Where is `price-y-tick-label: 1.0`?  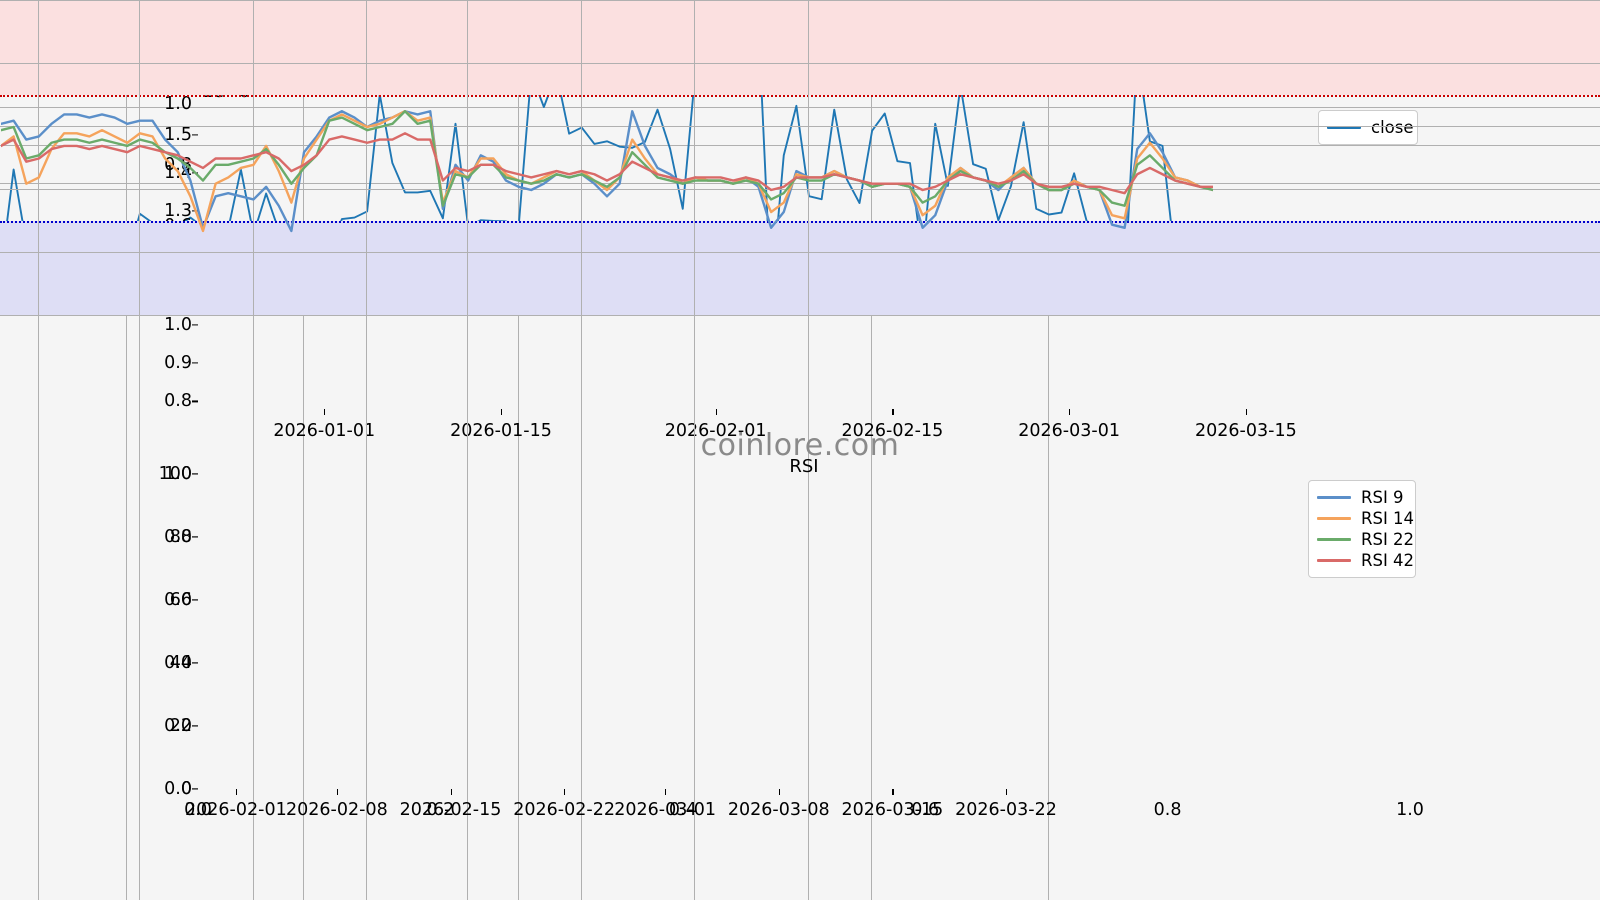
price-y-tick-label: 1.0 is located at coordinates (178, 325).